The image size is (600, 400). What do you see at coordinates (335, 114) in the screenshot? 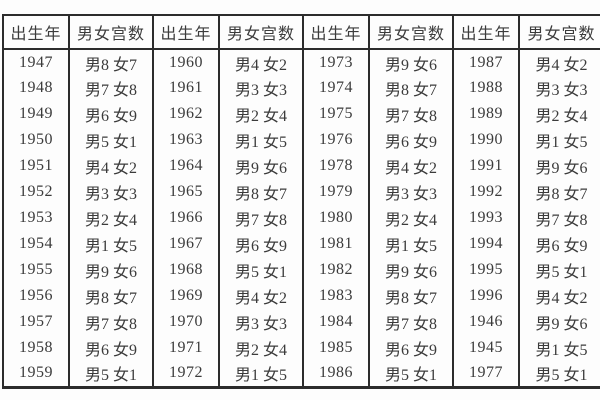
I see `year-cell: 1975` at bounding box center [335, 114].